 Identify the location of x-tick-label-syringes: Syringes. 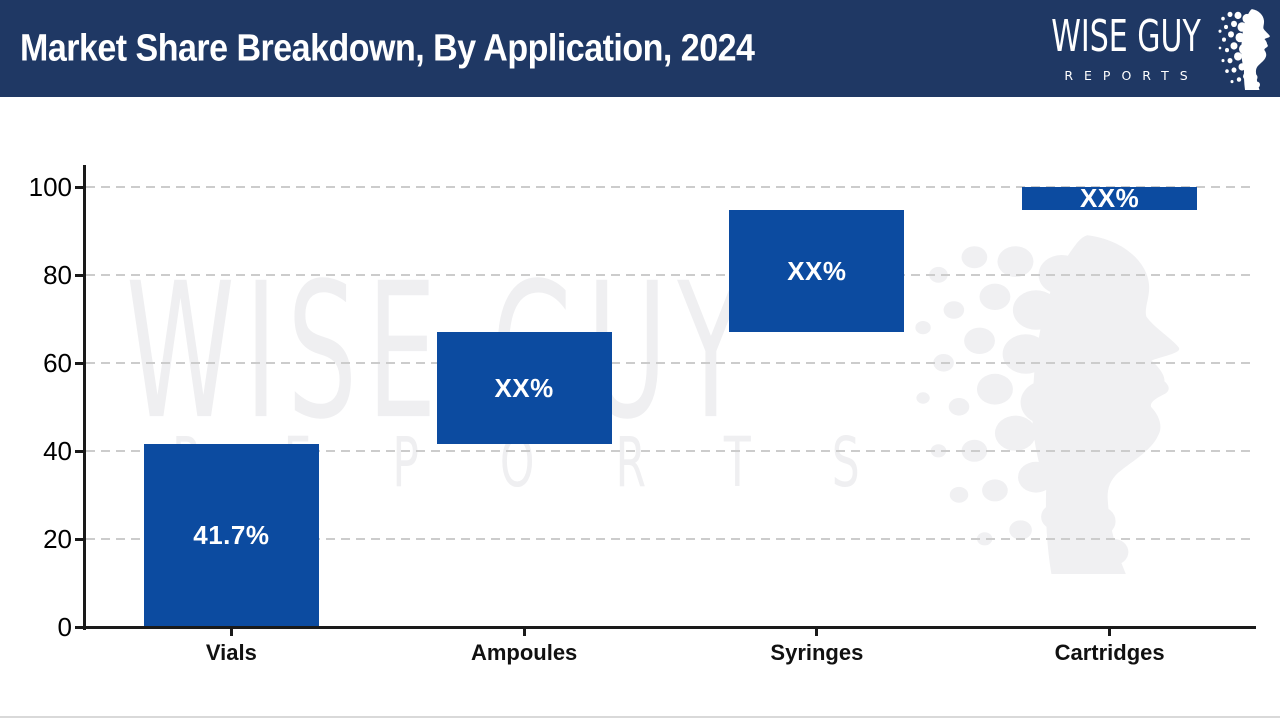
(817, 652).